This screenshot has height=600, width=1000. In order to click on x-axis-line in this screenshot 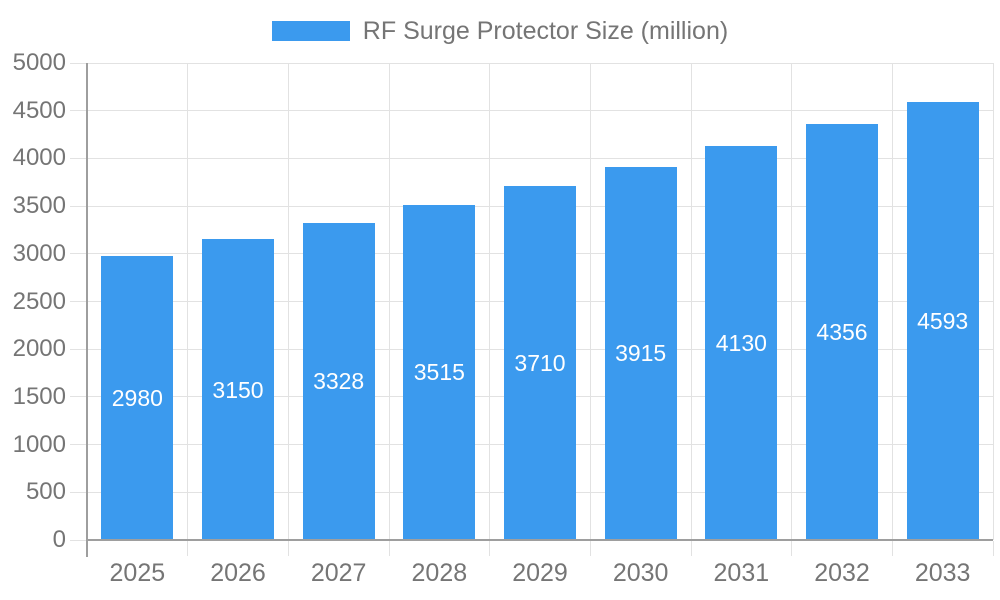, I will do `click(540, 540)`.